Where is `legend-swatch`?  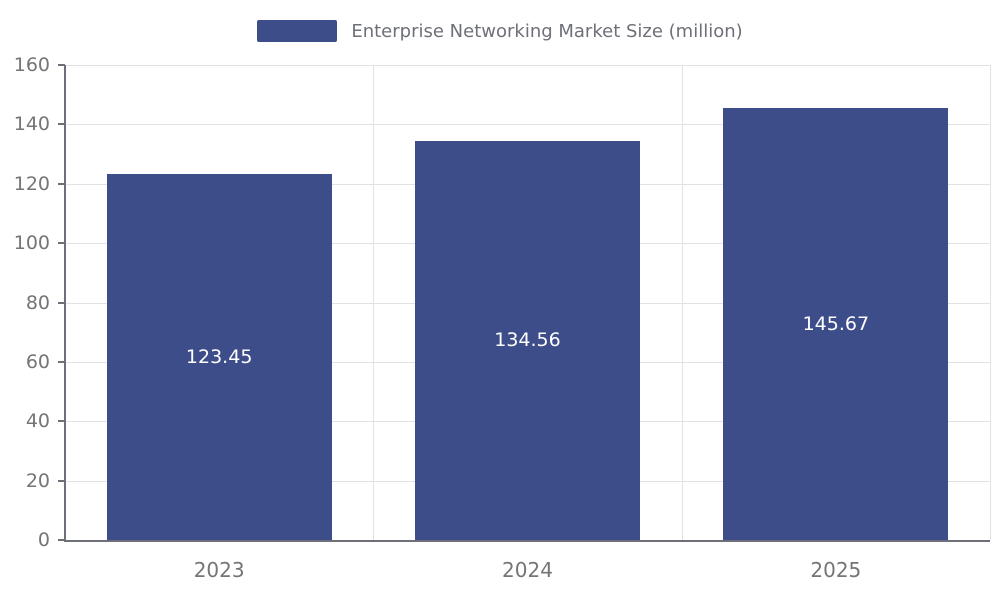
legend-swatch is located at coordinates (297, 31).